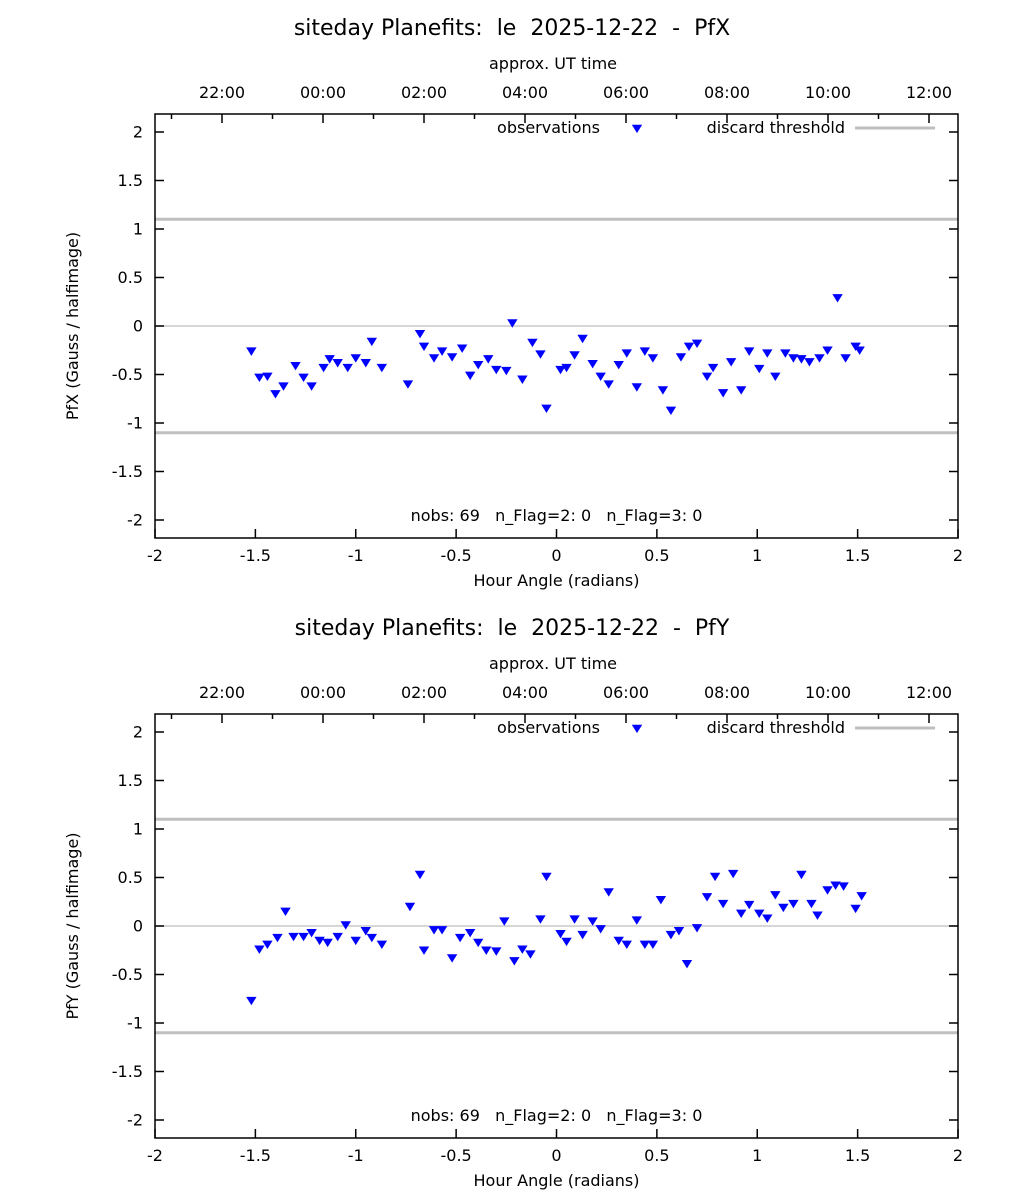  Describe the element at coordinates (525, 692) in the screenshot. I see `x2-tick-label: 04:00` at that location.